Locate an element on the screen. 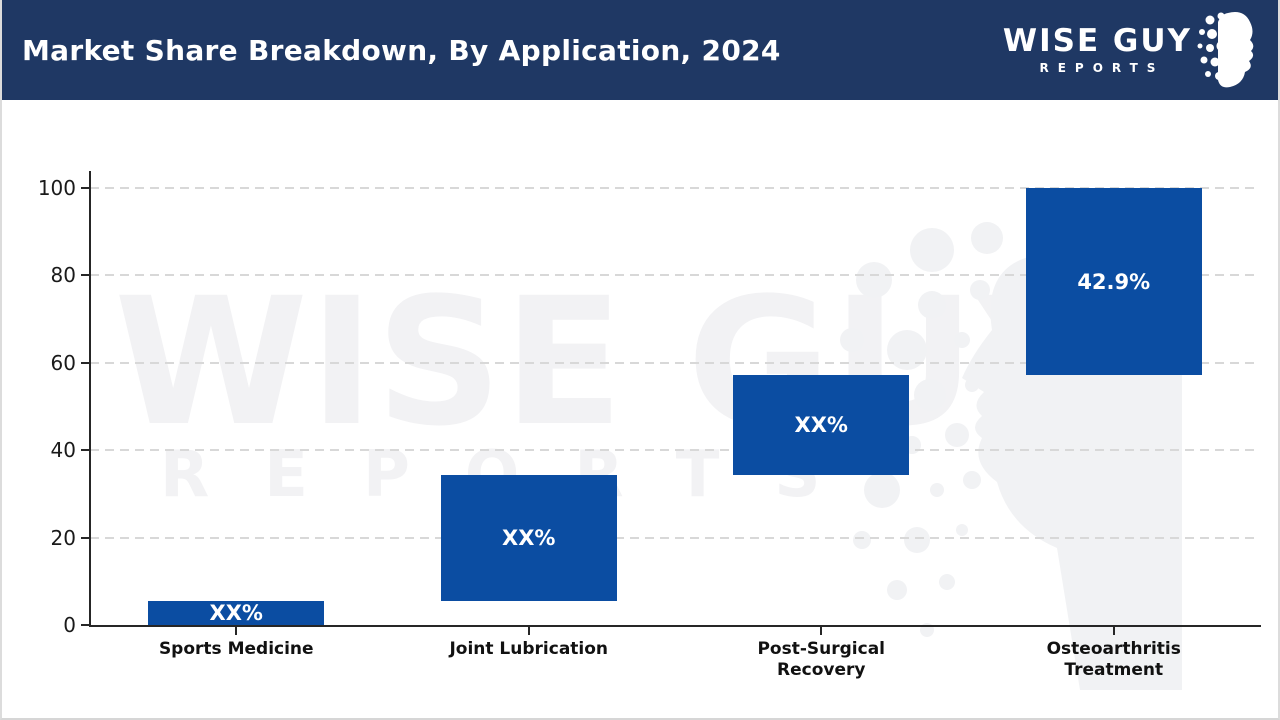 The image size is (1280, 720). logo-face-icon is located at coordinates (1225, 50).